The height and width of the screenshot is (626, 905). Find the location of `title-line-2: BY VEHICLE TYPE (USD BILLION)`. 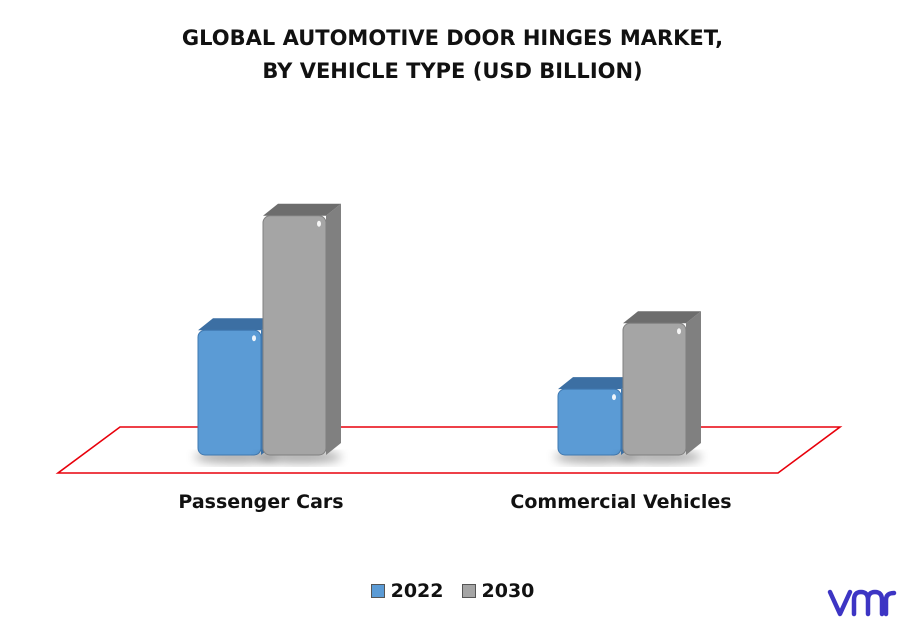

title-line-2: BY VEHICLE TYPE (USD BILLION) is located at coordinates (452, 71).